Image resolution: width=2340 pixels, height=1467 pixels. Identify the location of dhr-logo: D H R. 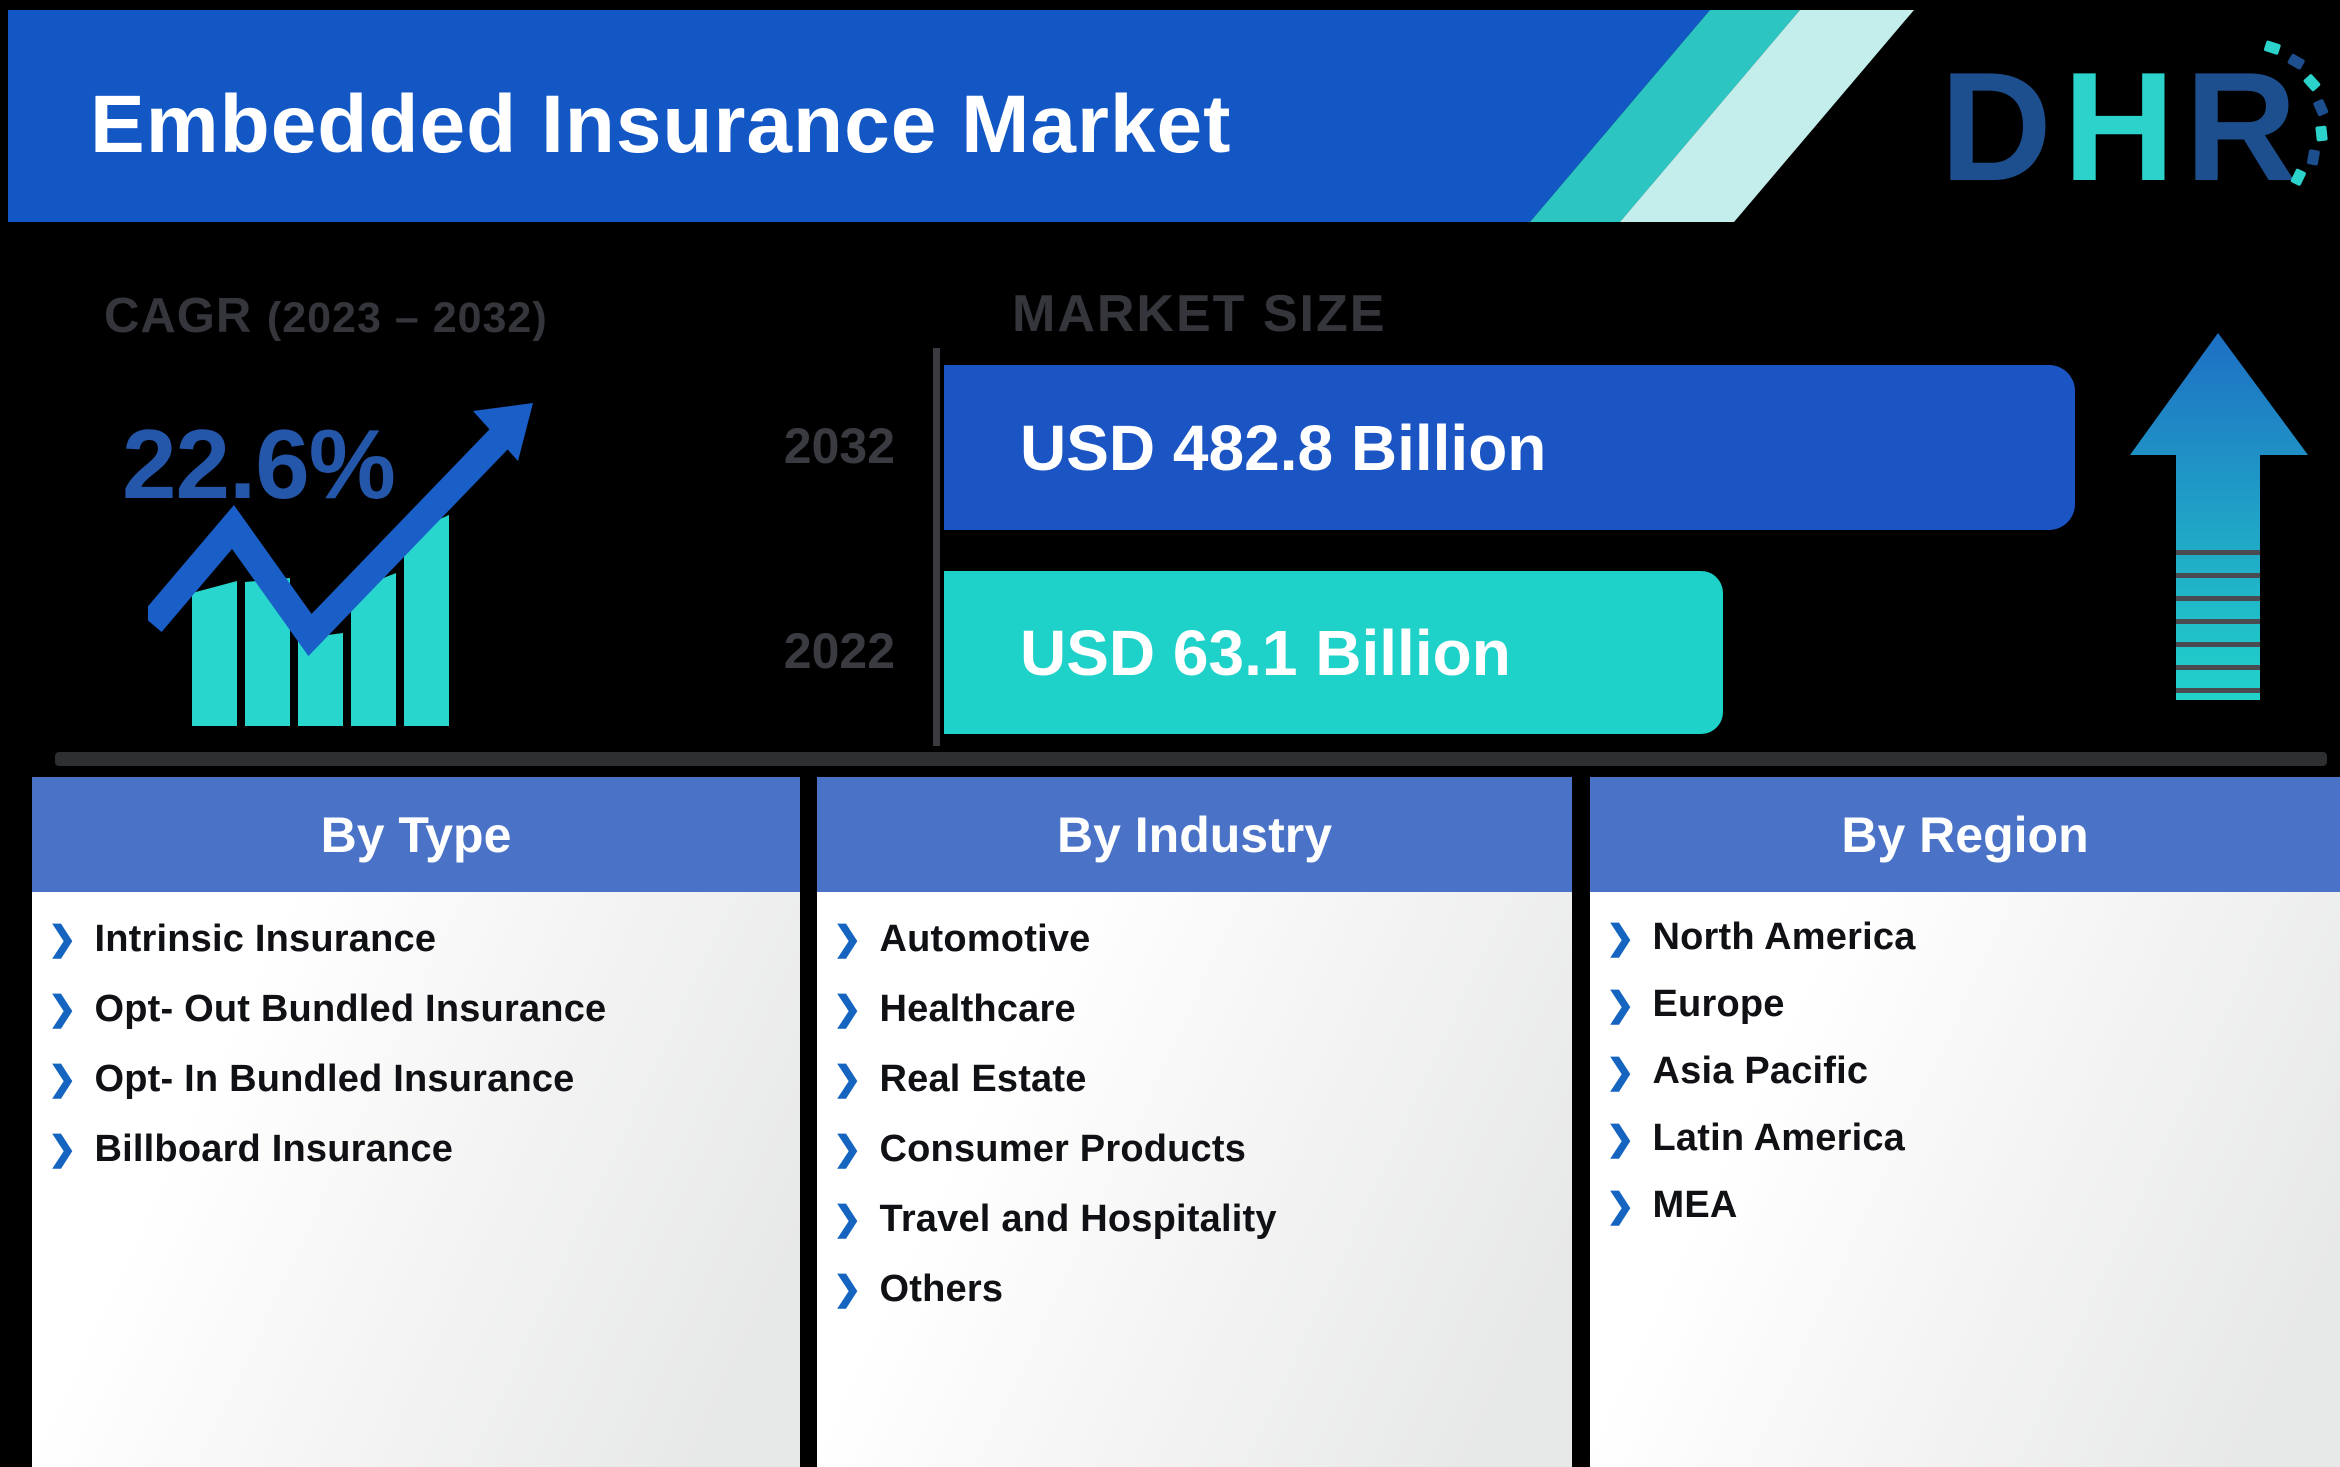
(2134, 125).